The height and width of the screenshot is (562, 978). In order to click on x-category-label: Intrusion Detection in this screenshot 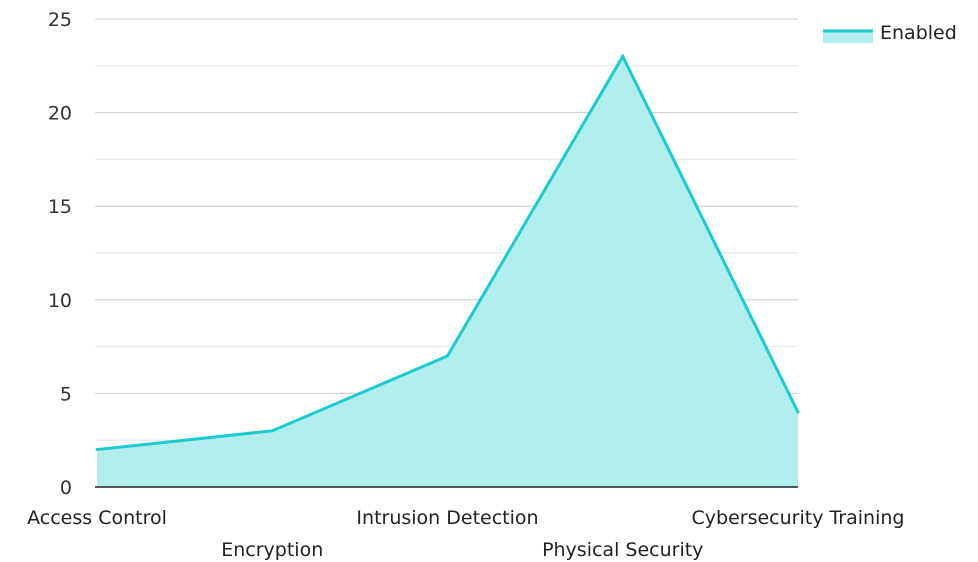, I will do `click(447, 518)`.